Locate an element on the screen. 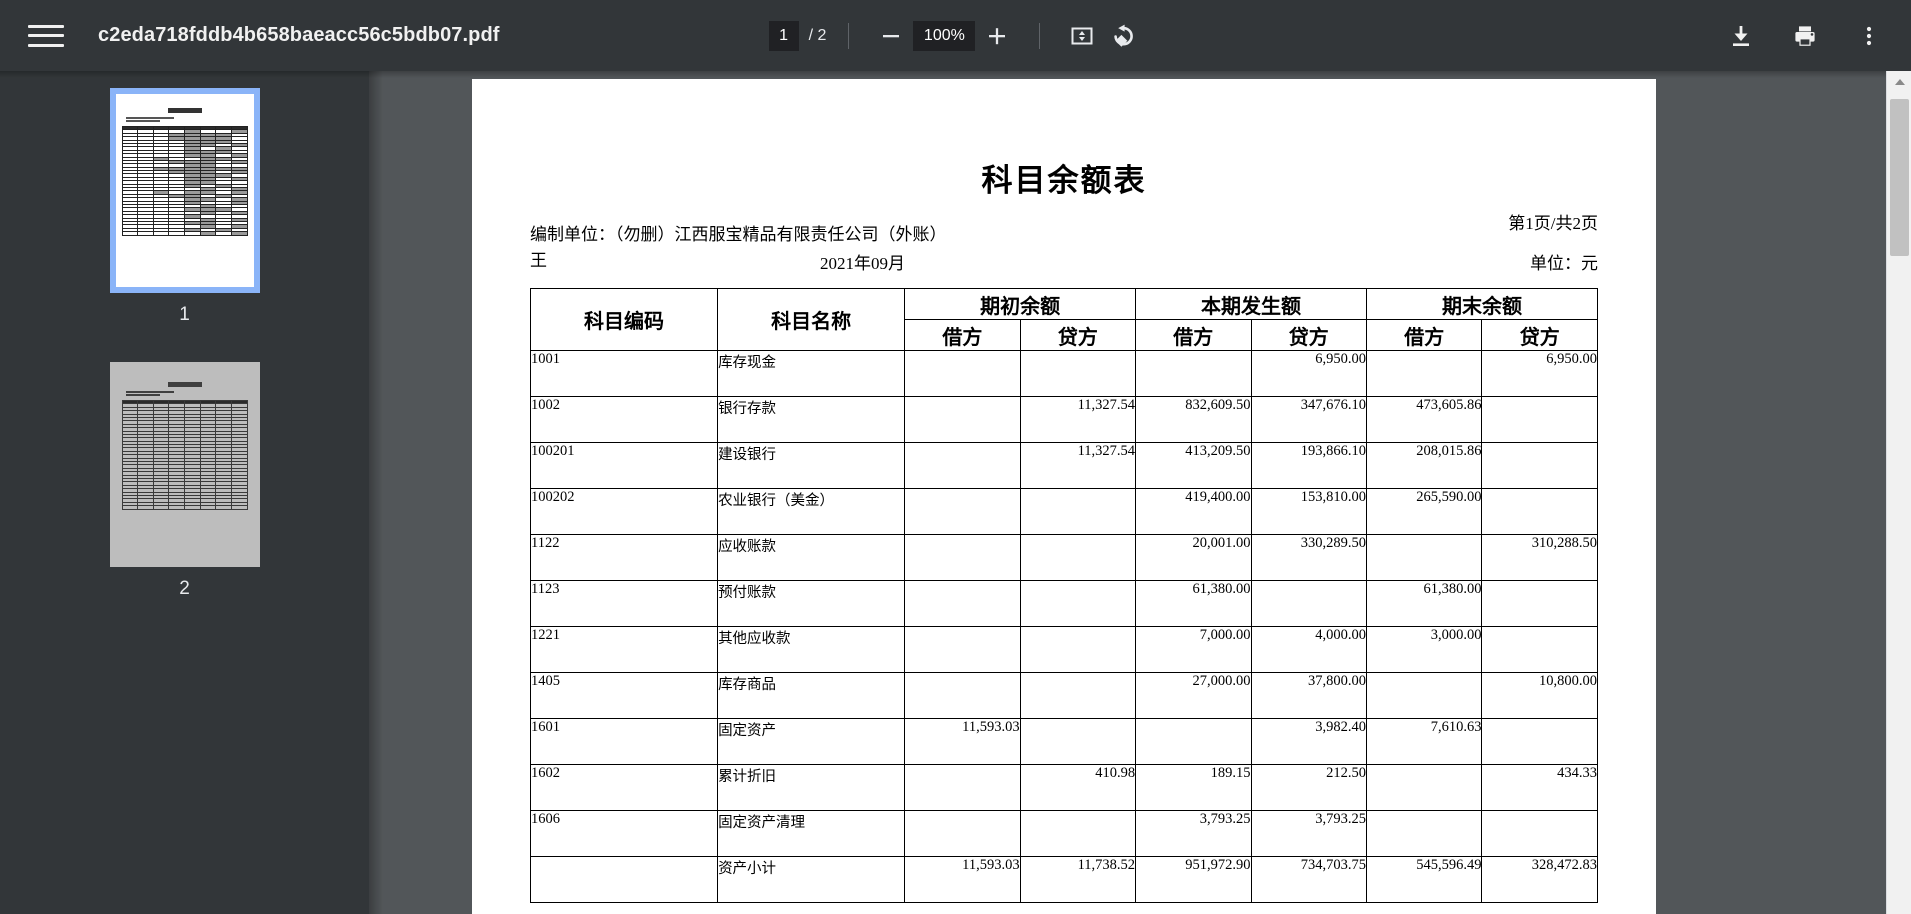  print-button is located at coordinates (1805, 36).